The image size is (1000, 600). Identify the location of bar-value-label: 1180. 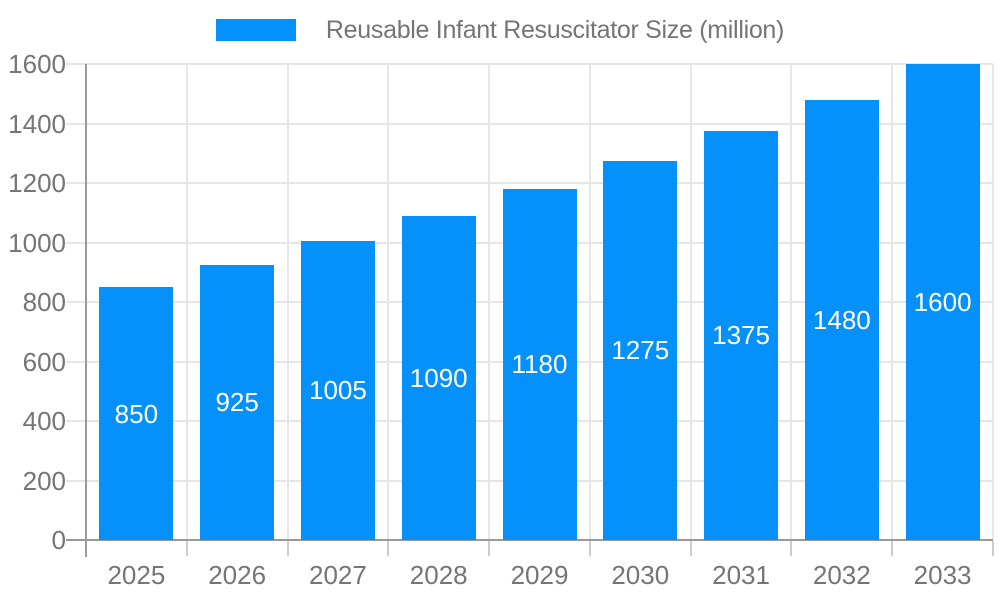
(539, 364).